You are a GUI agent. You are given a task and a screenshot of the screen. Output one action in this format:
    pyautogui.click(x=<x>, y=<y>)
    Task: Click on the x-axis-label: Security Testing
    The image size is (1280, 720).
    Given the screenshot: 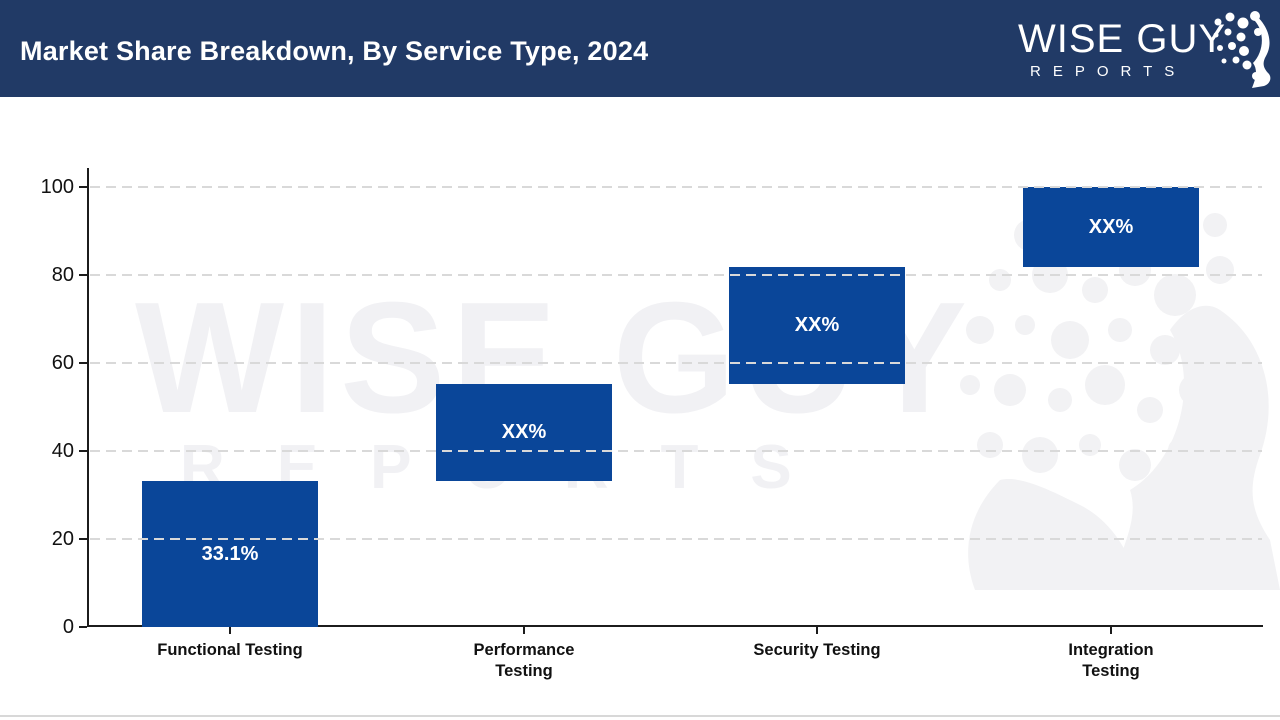 What is the action you would take?
    pyautogui.click(x=817, y=650)
    